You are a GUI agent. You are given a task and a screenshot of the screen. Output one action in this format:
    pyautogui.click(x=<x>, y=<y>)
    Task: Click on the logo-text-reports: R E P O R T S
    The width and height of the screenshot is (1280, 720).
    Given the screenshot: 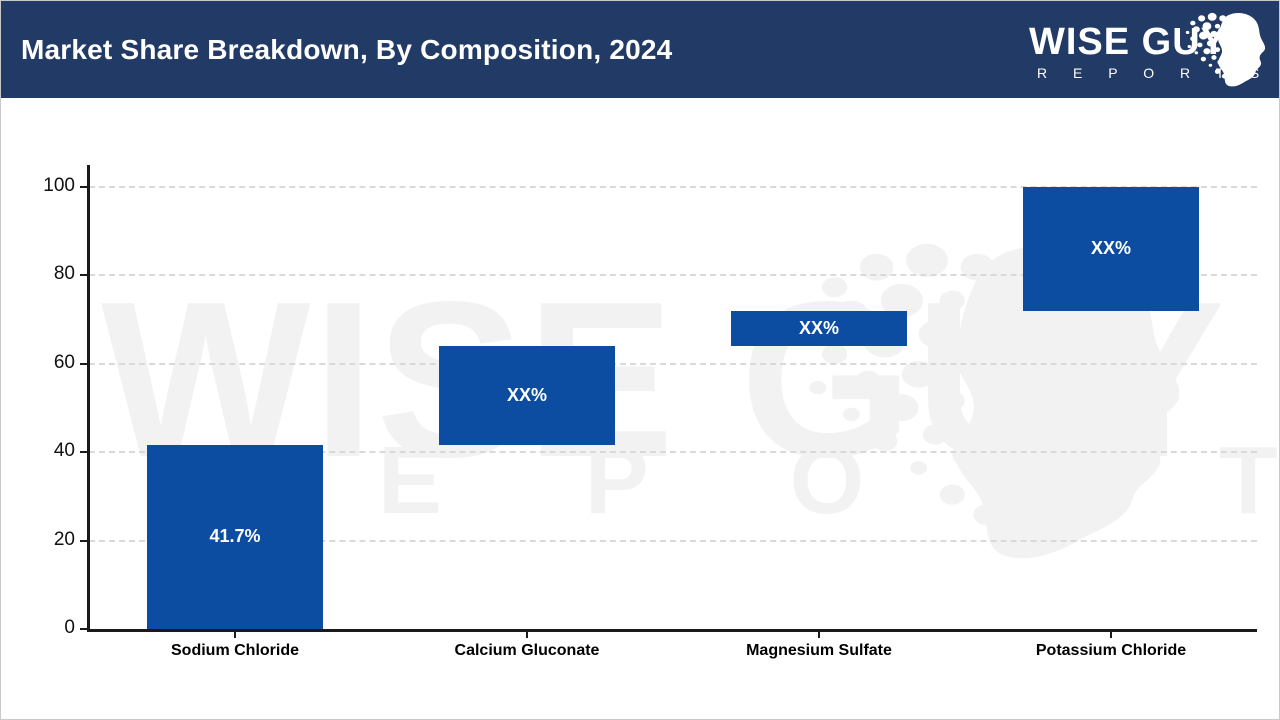 What is the action you would take?
    pyautogui.click(x=1154, y=73)
    